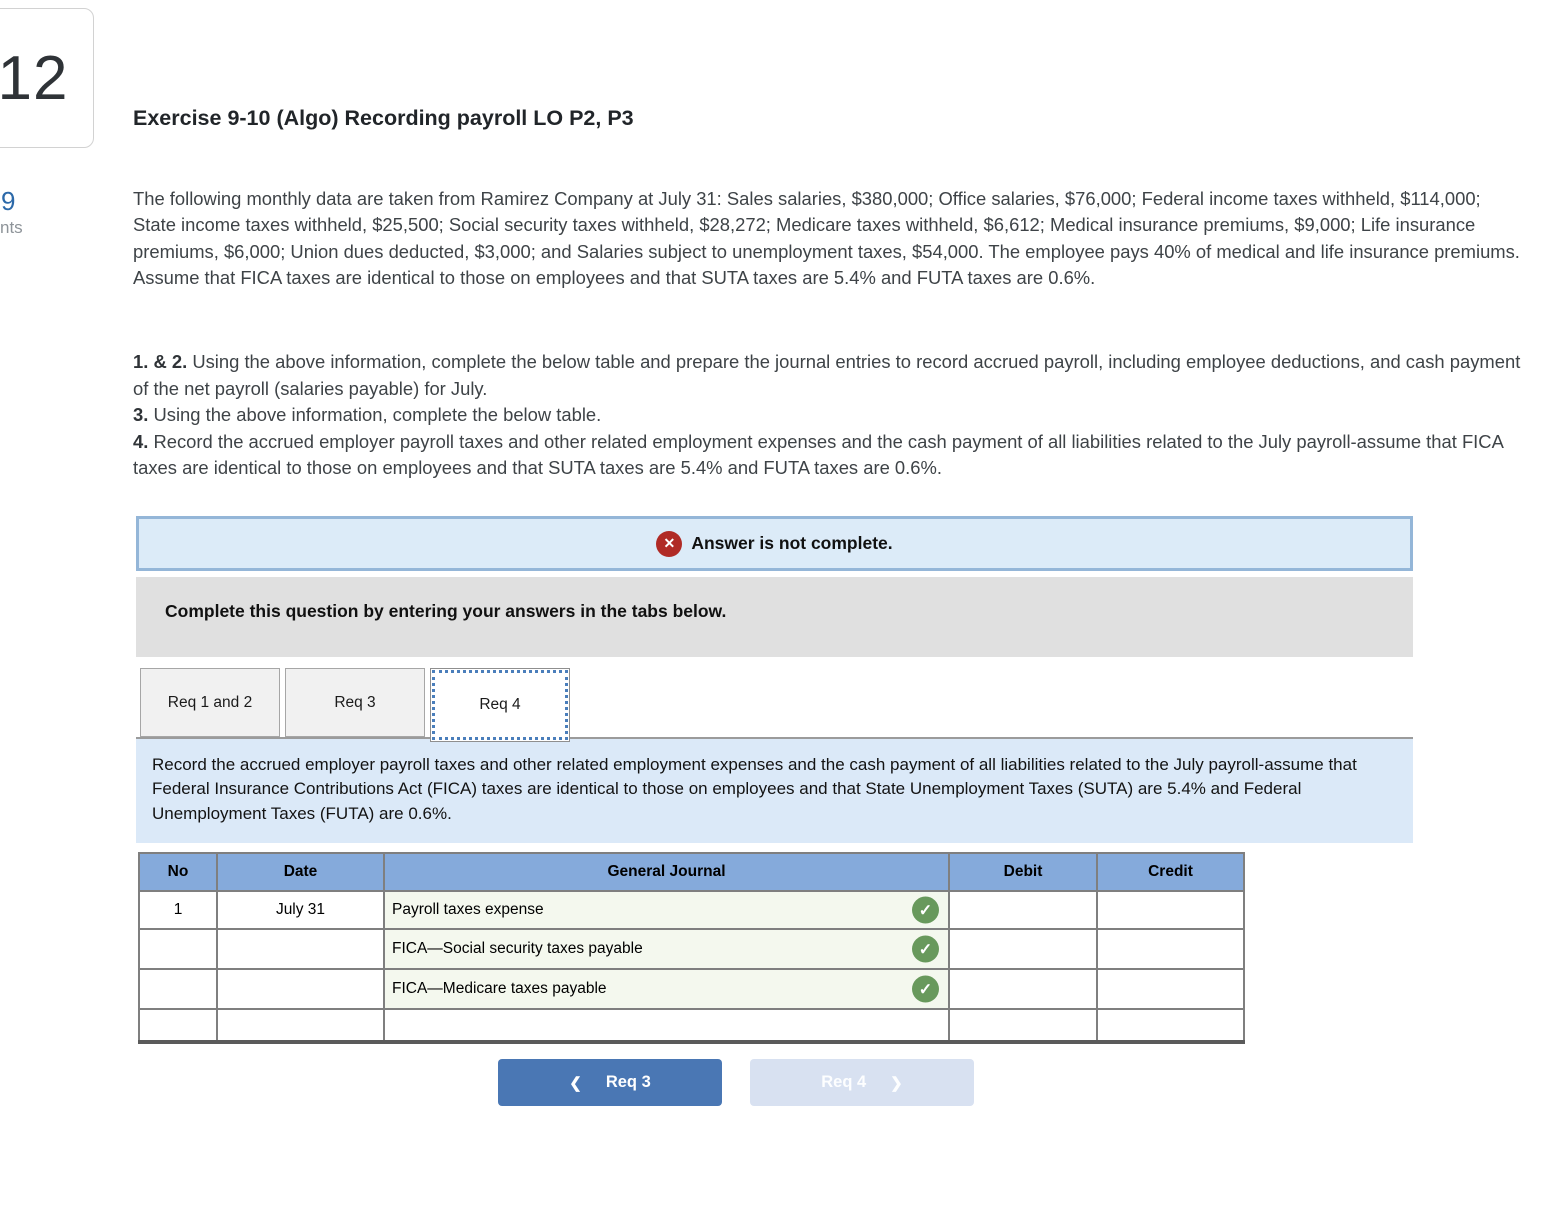  I want to click on chevron-right-icon: ❯, so click(896, 1083).